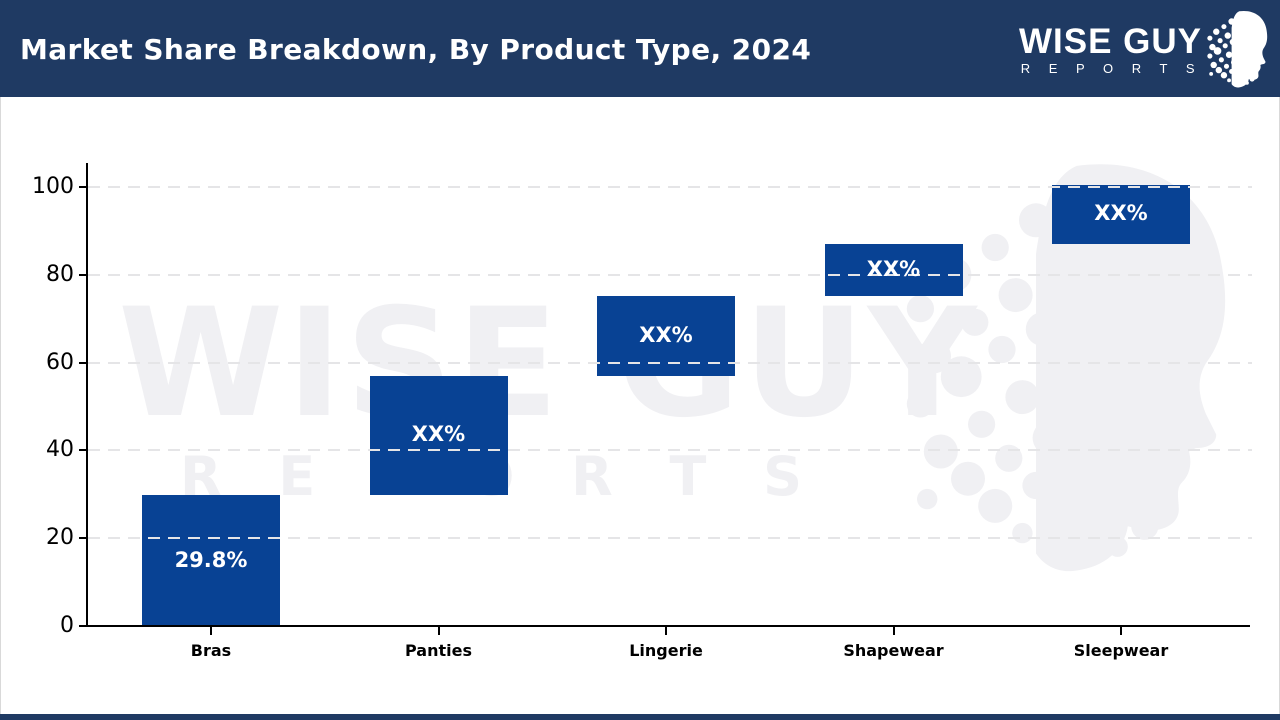  What do you see at coordinates (1110, 41) in the screenshot?
I see `logo-wordmark: WISE GUY` at bounding box center [1110, 41].